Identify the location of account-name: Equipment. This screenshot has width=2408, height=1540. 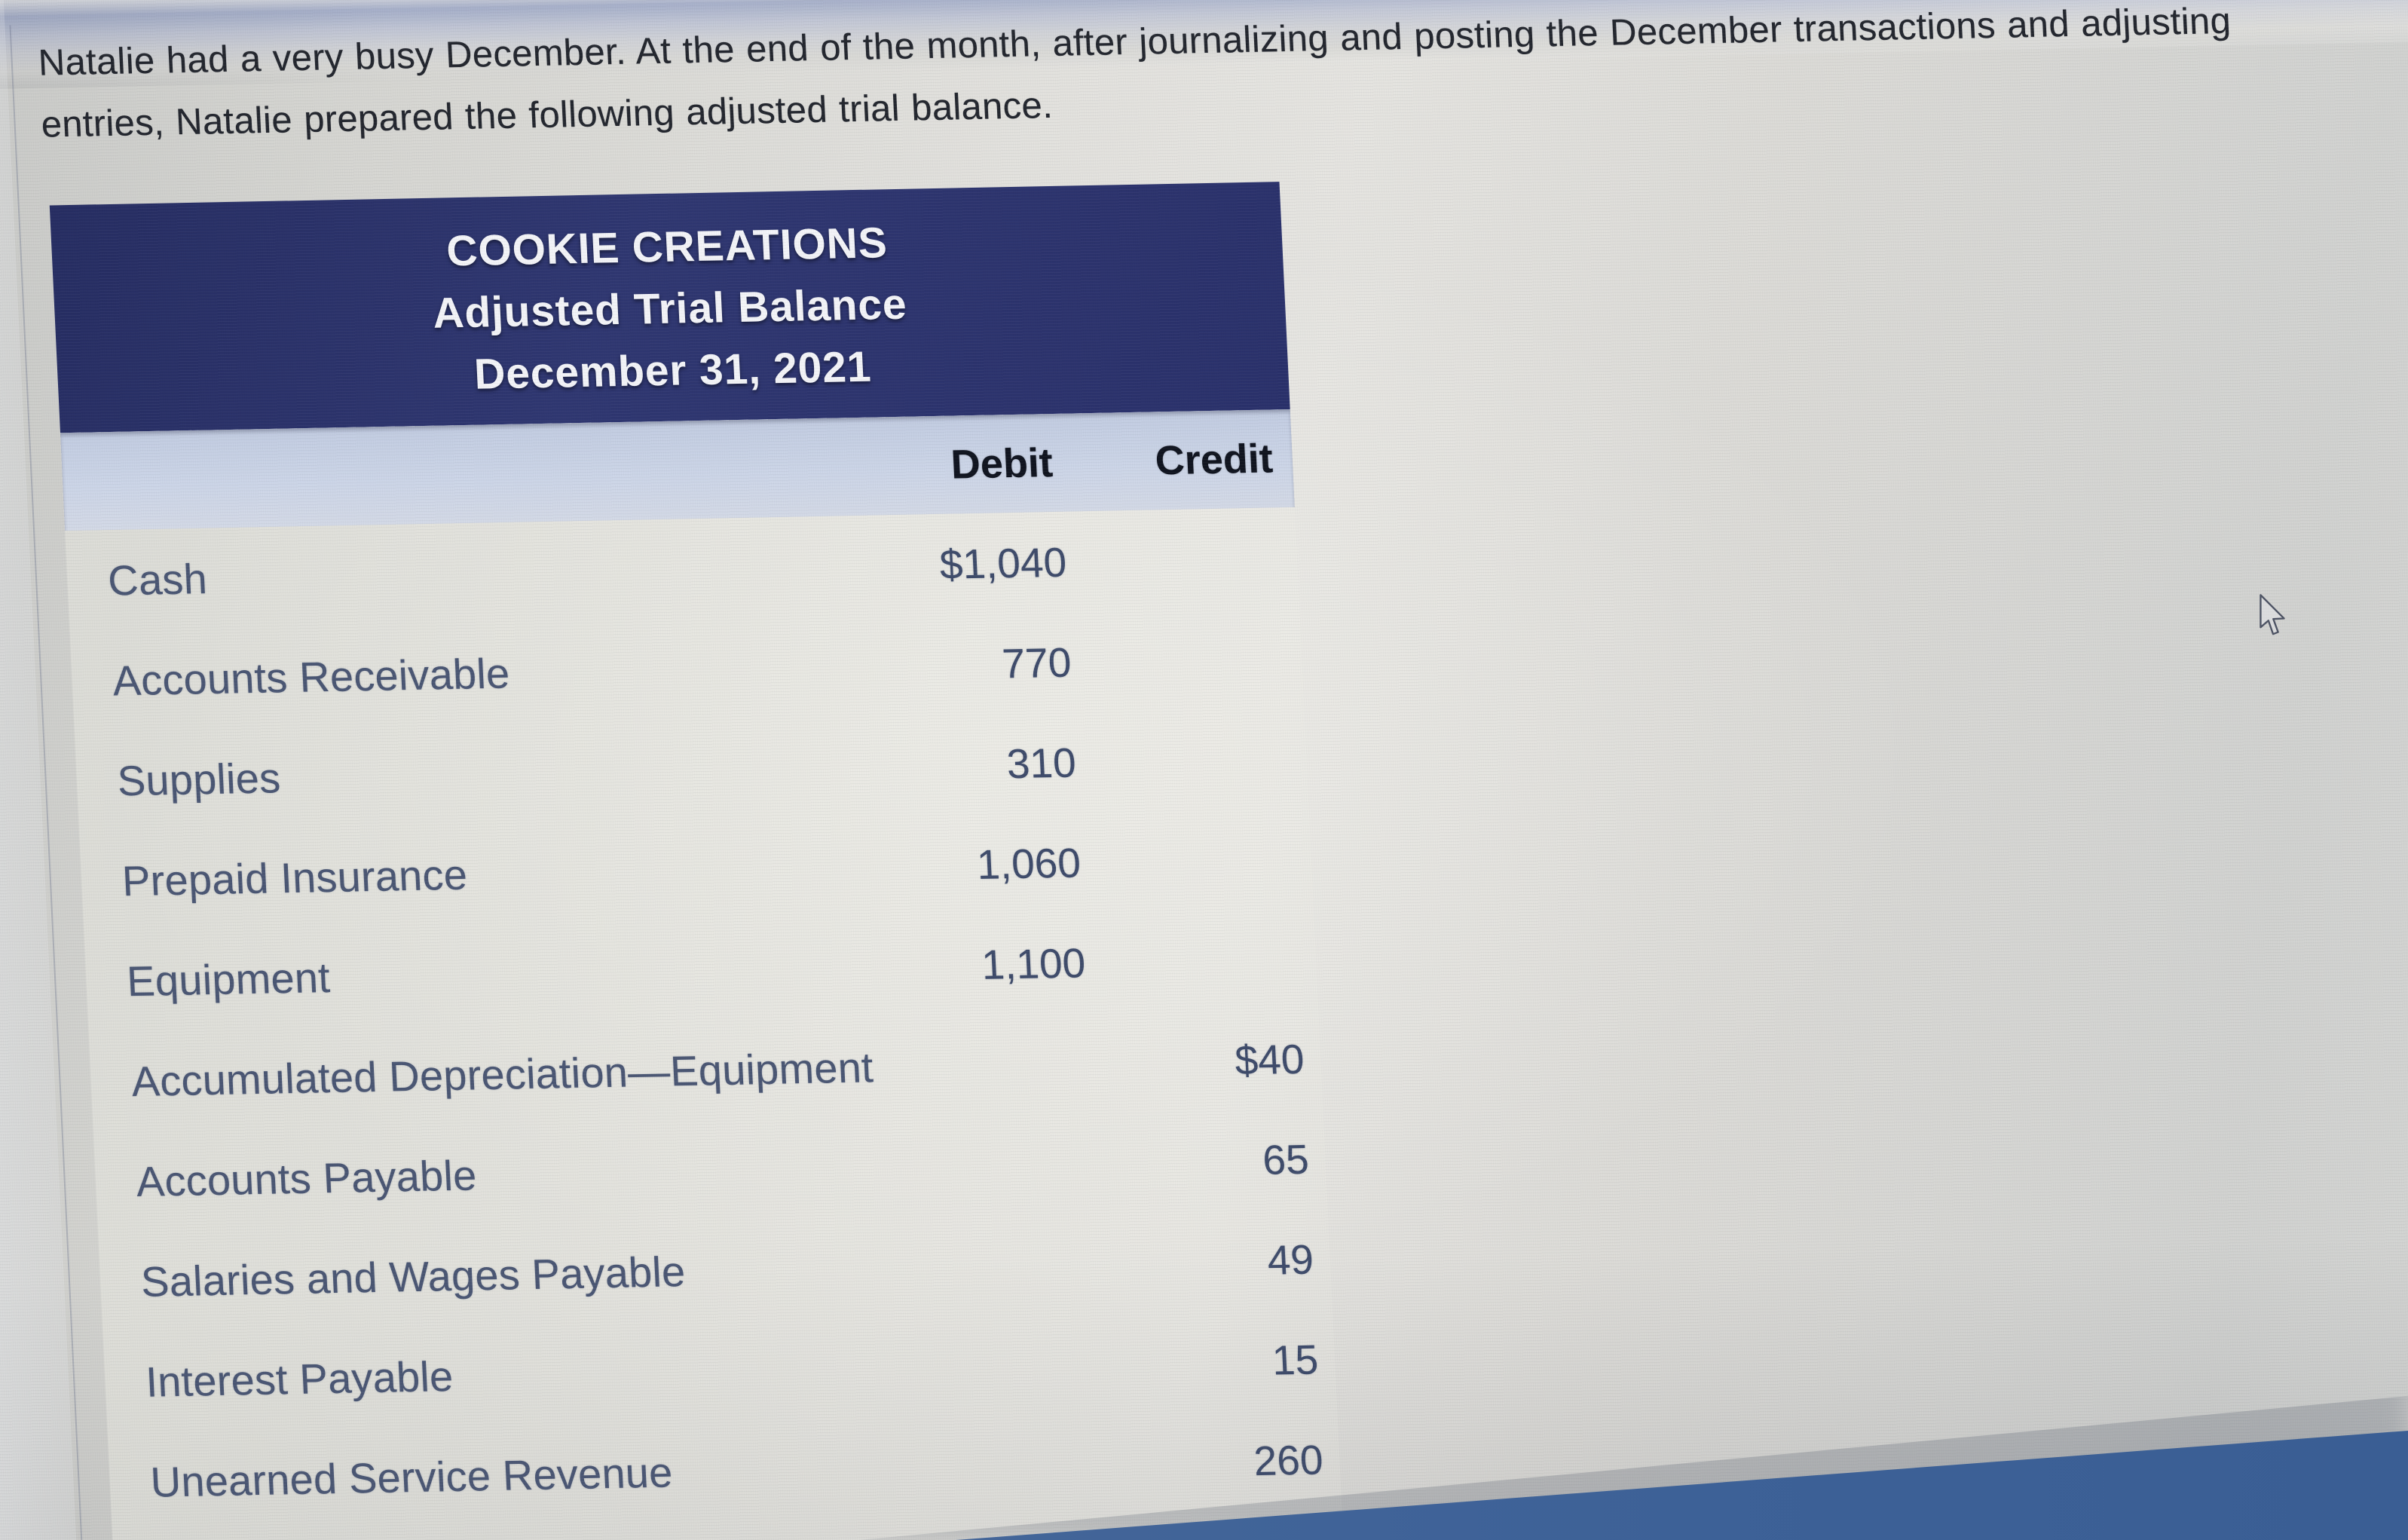
(228, 979).